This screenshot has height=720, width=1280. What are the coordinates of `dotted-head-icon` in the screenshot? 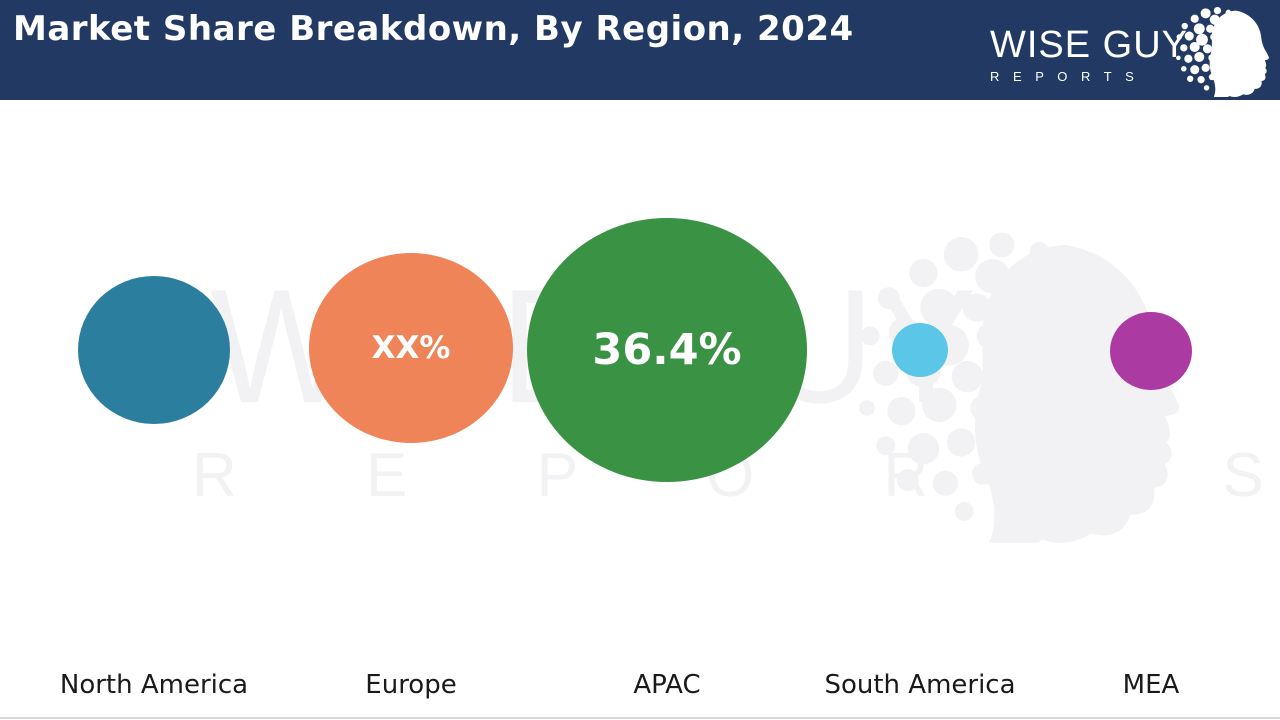 It's located at (1222, 51).